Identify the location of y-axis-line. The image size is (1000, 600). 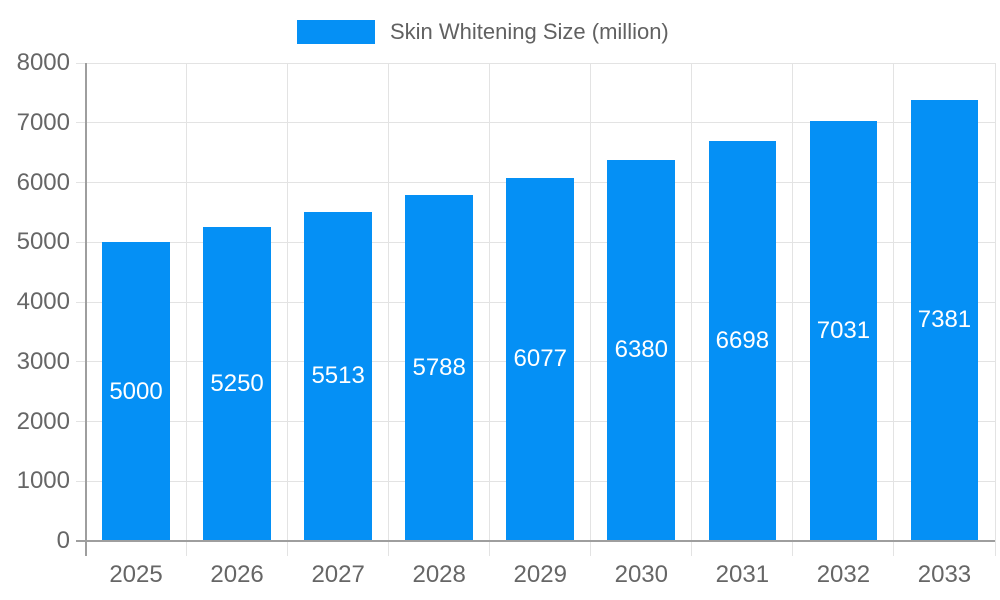
(85, 309).